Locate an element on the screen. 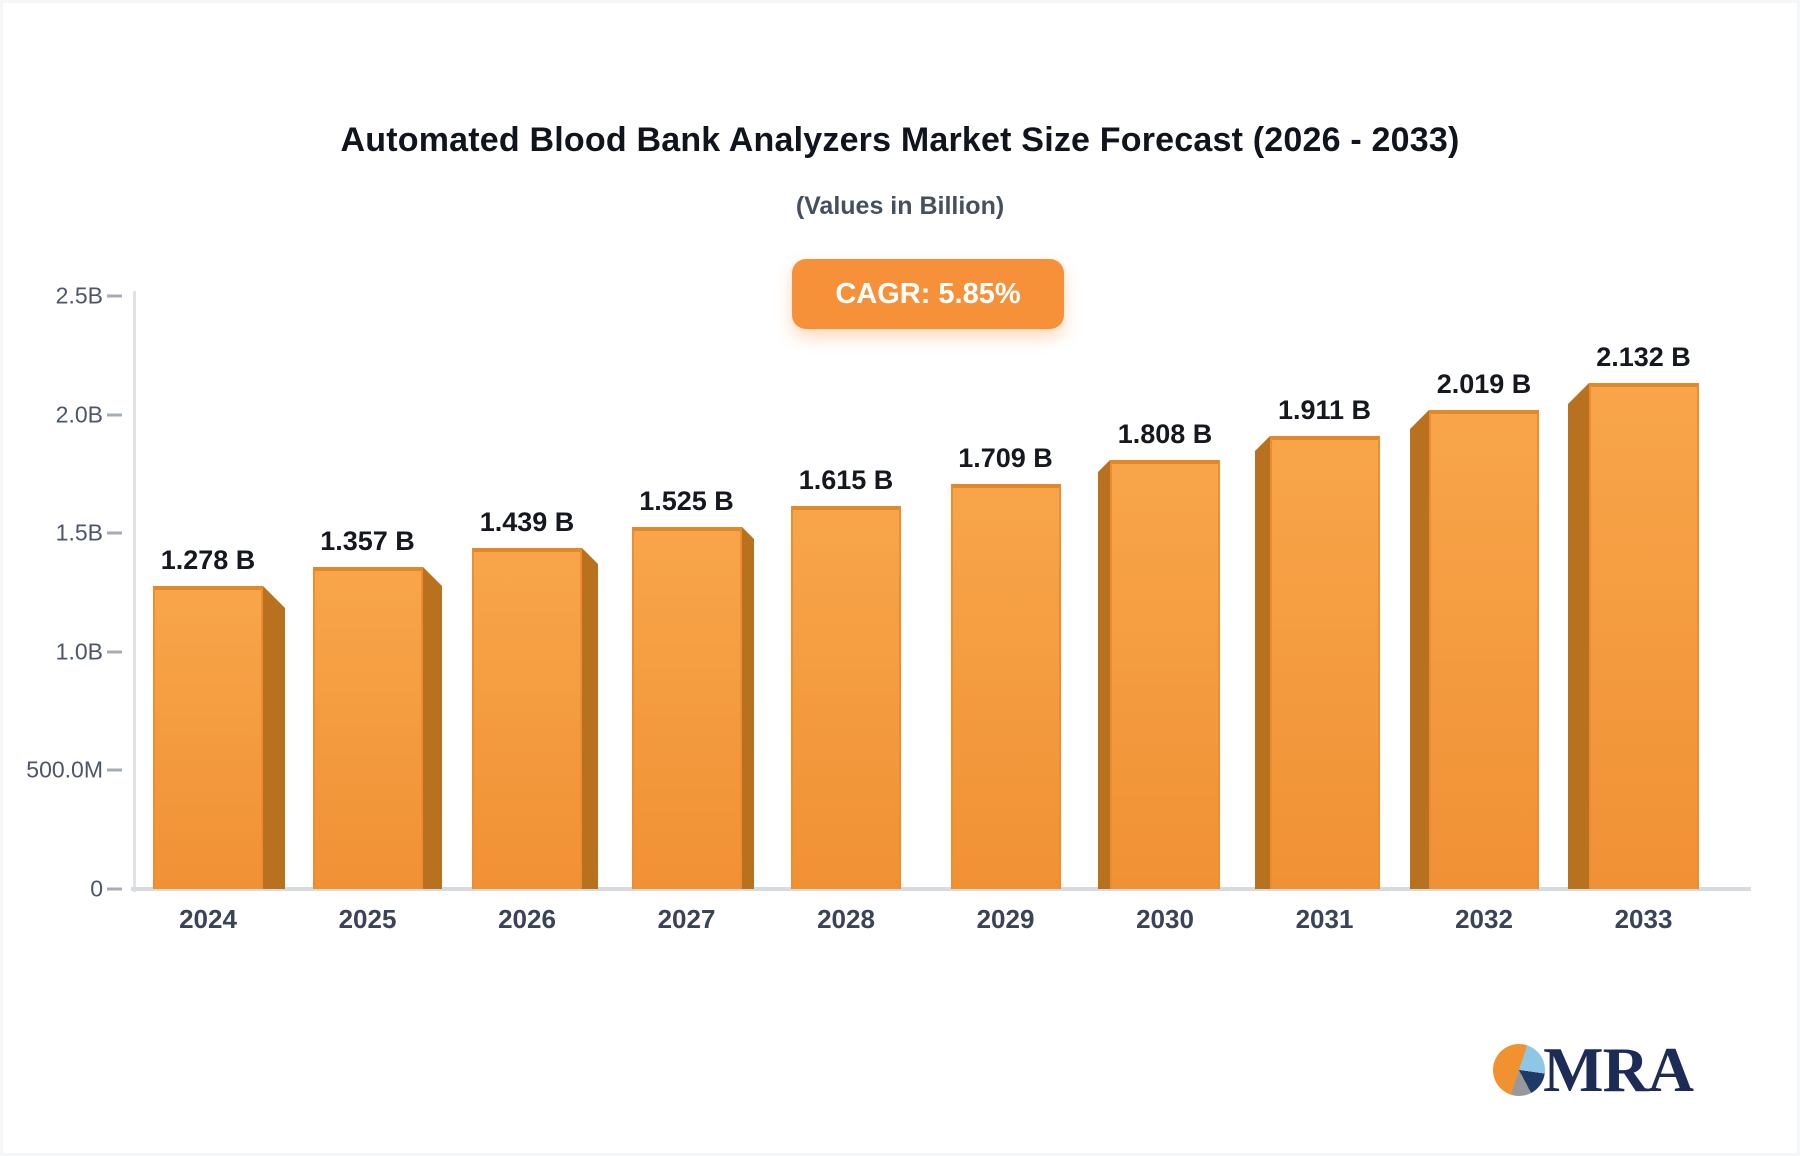  y-axis-line is located at coordinates (134, 591).